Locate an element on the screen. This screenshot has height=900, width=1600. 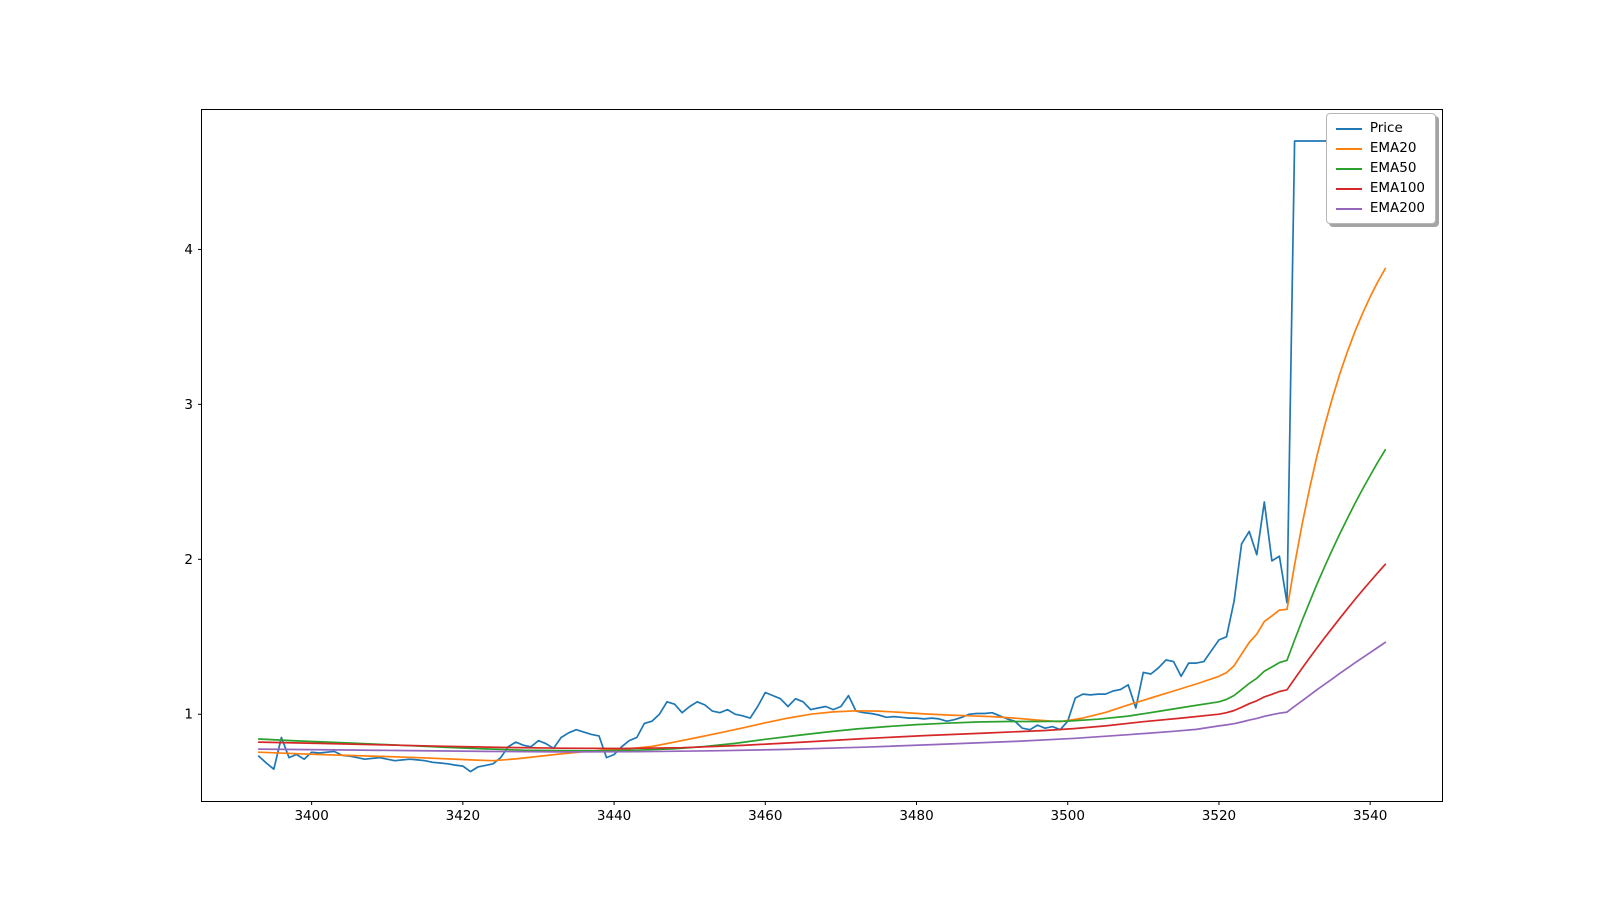
ema200-line is located at coordinates (822, 697).